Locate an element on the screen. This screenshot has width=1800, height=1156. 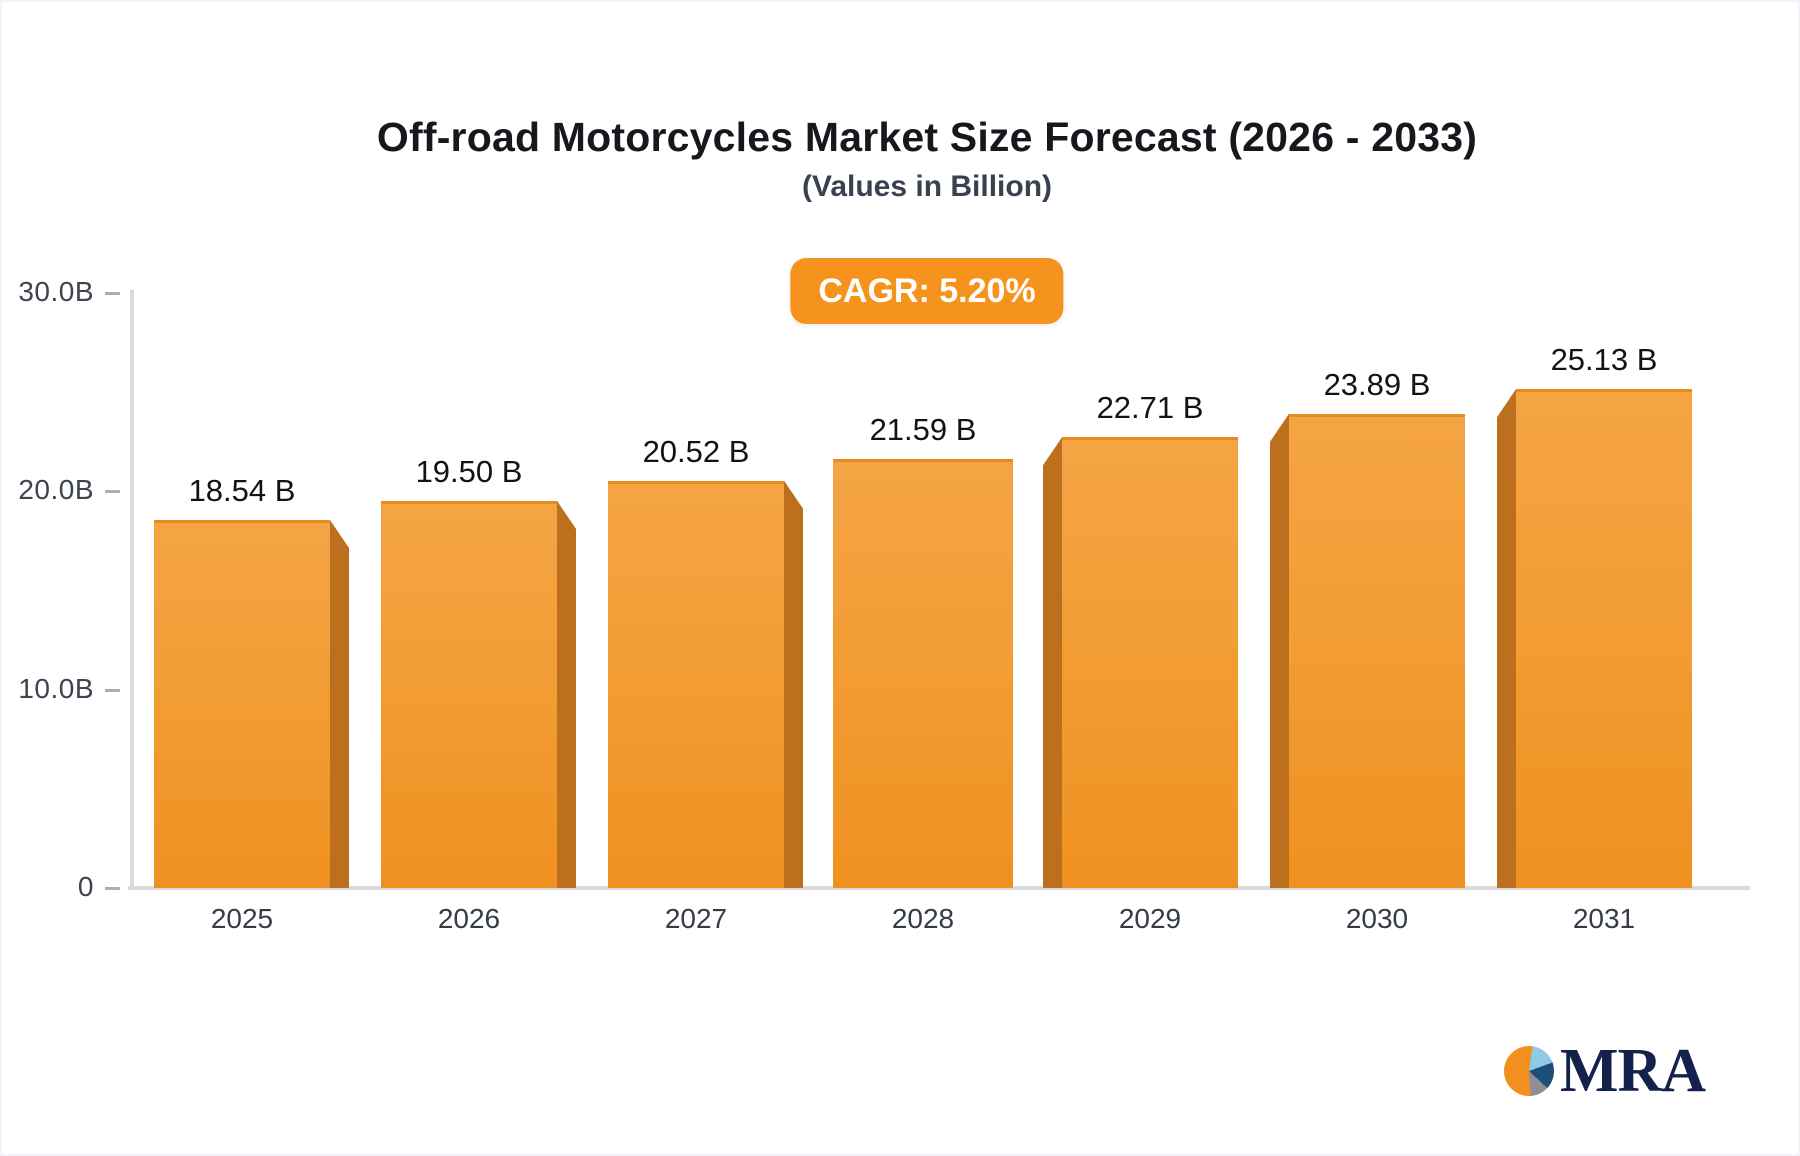
bar-2027 is located at coordinates (696, 684).